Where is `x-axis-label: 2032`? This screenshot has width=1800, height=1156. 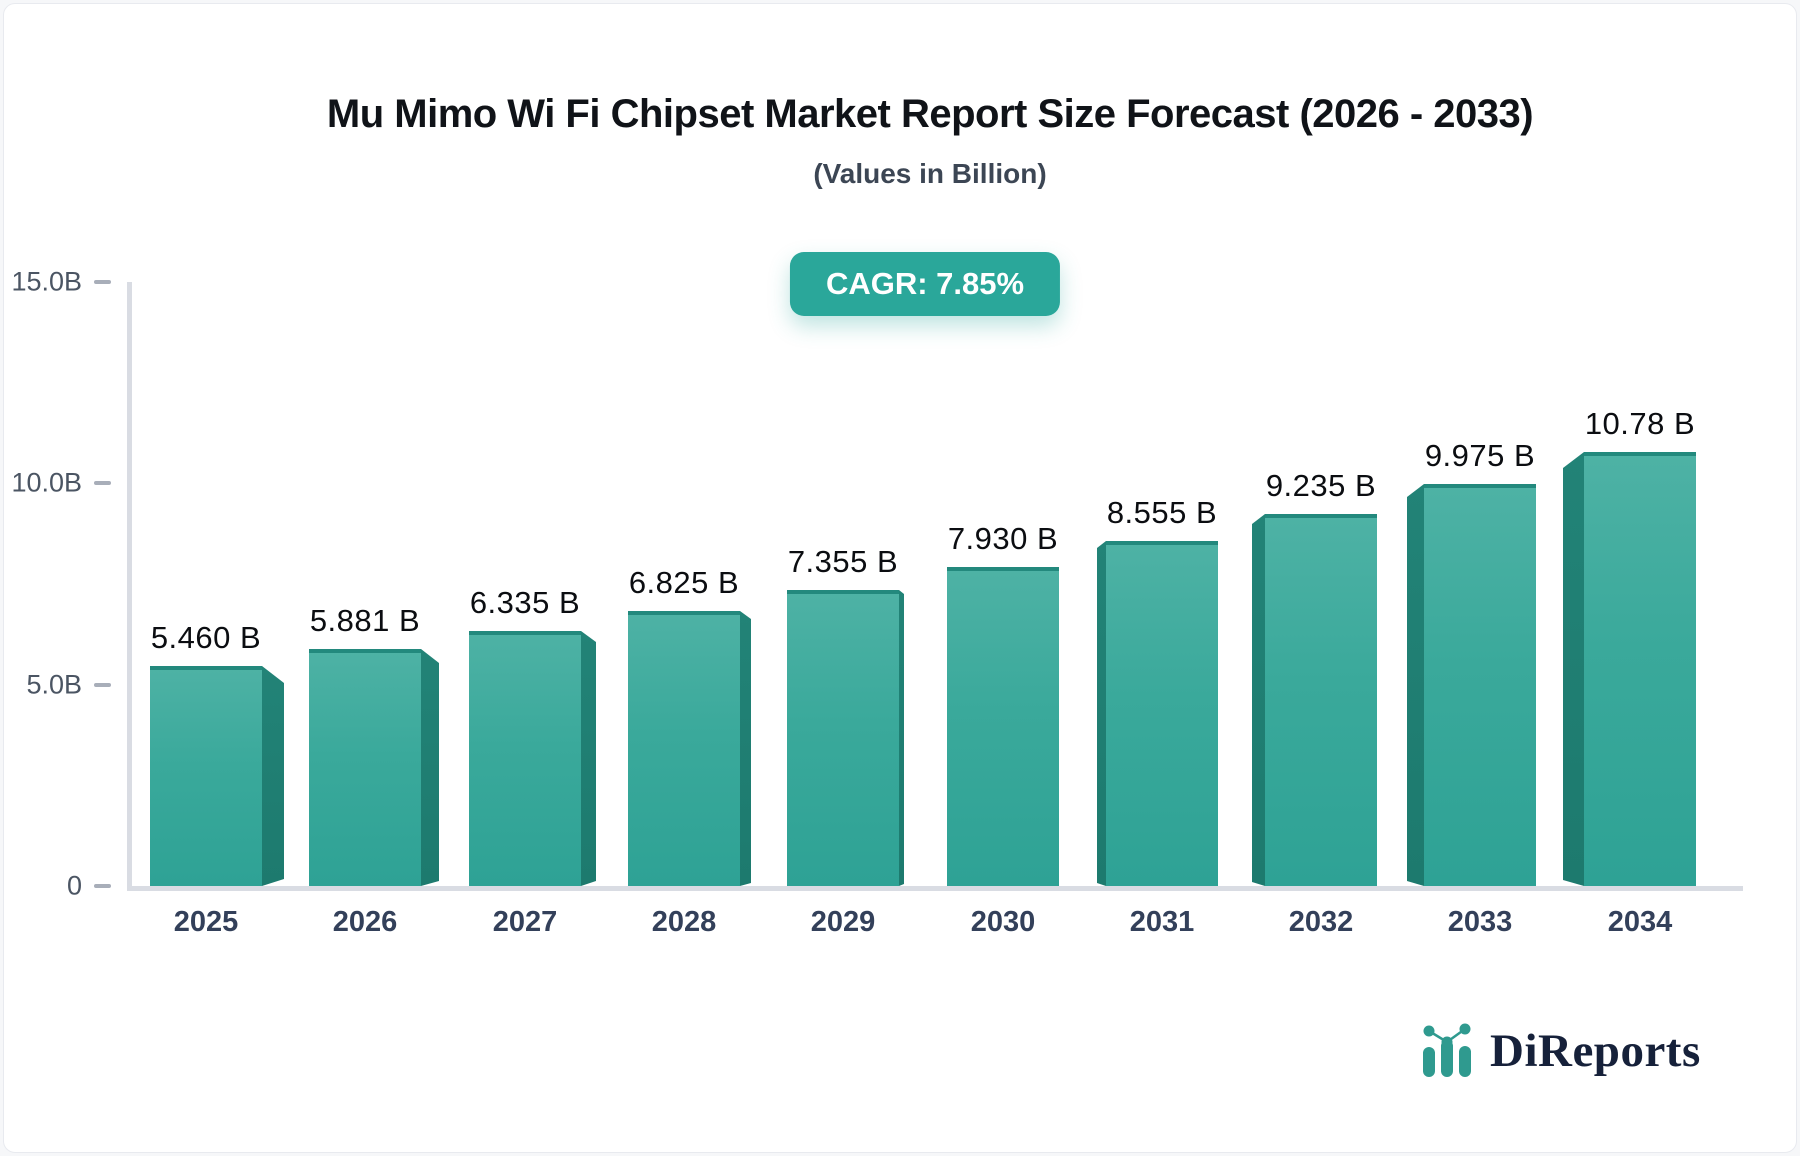
x-axis-label: 2032 is located at coordinates (1321, 922).